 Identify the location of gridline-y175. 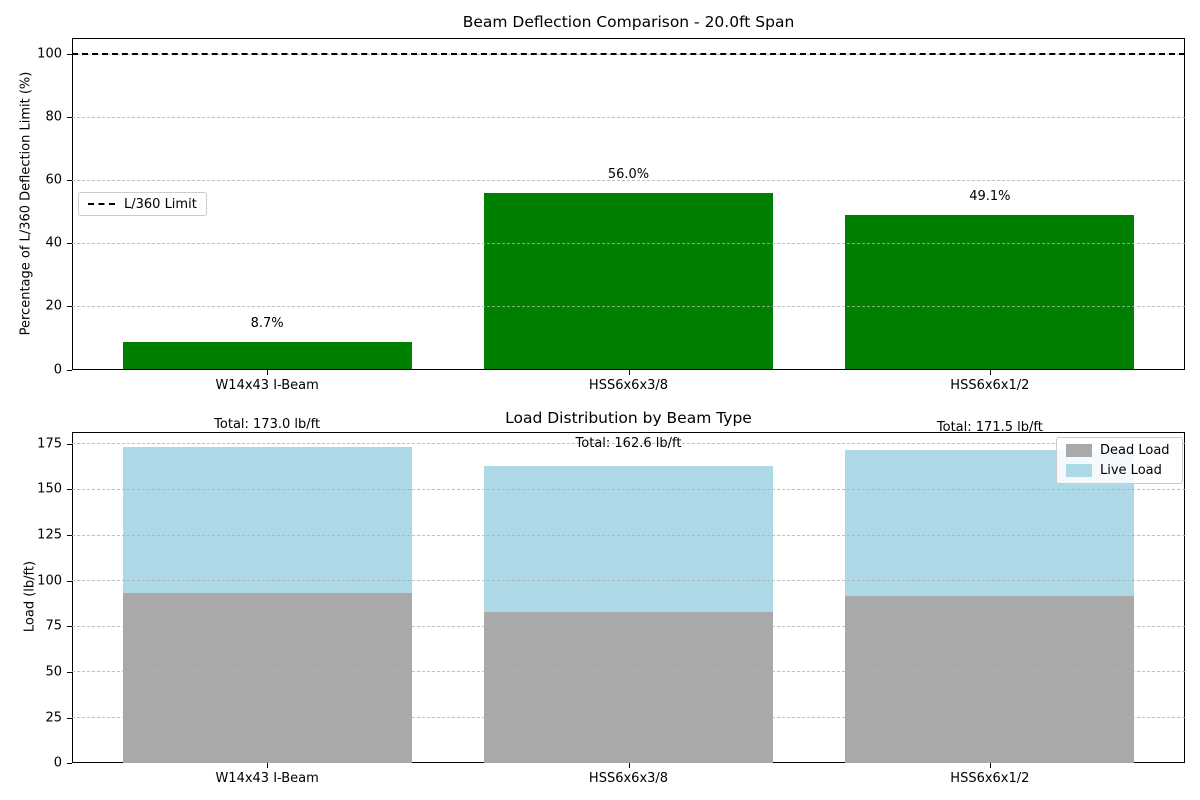
(628, 444).